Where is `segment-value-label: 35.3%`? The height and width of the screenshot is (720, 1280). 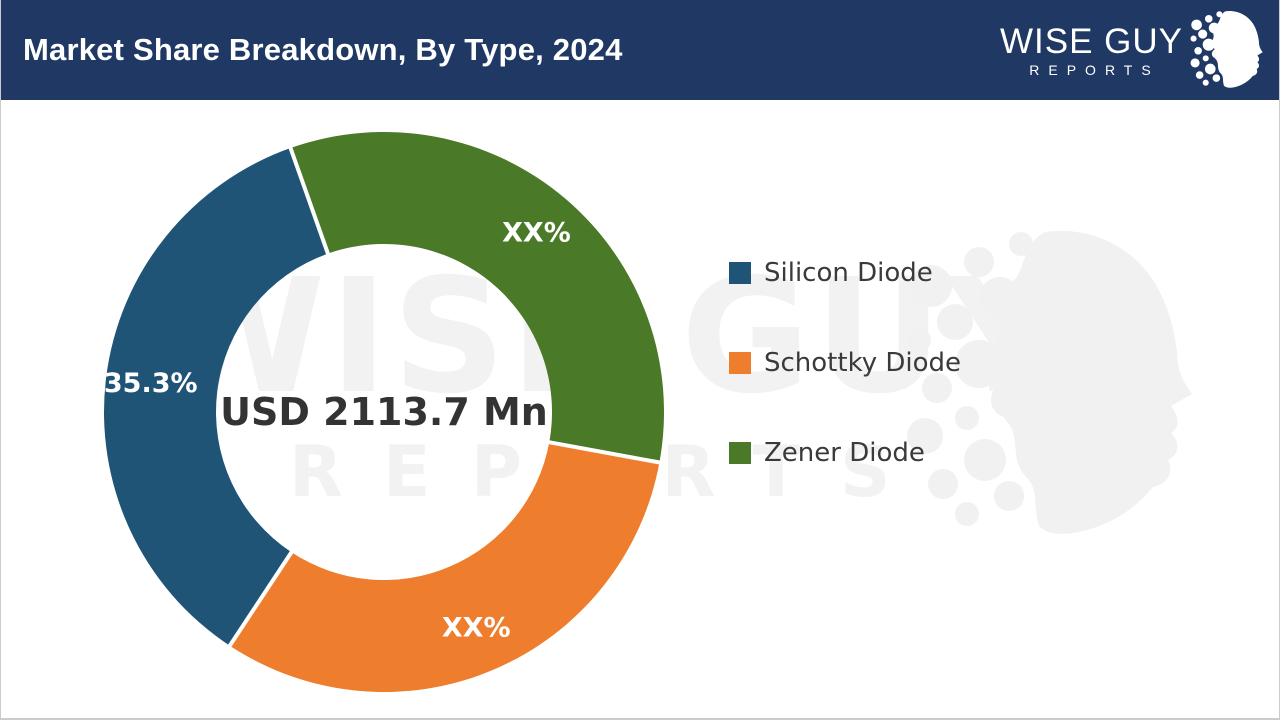
segment-value-label: 35.3% is located at coordinates (151, 383).